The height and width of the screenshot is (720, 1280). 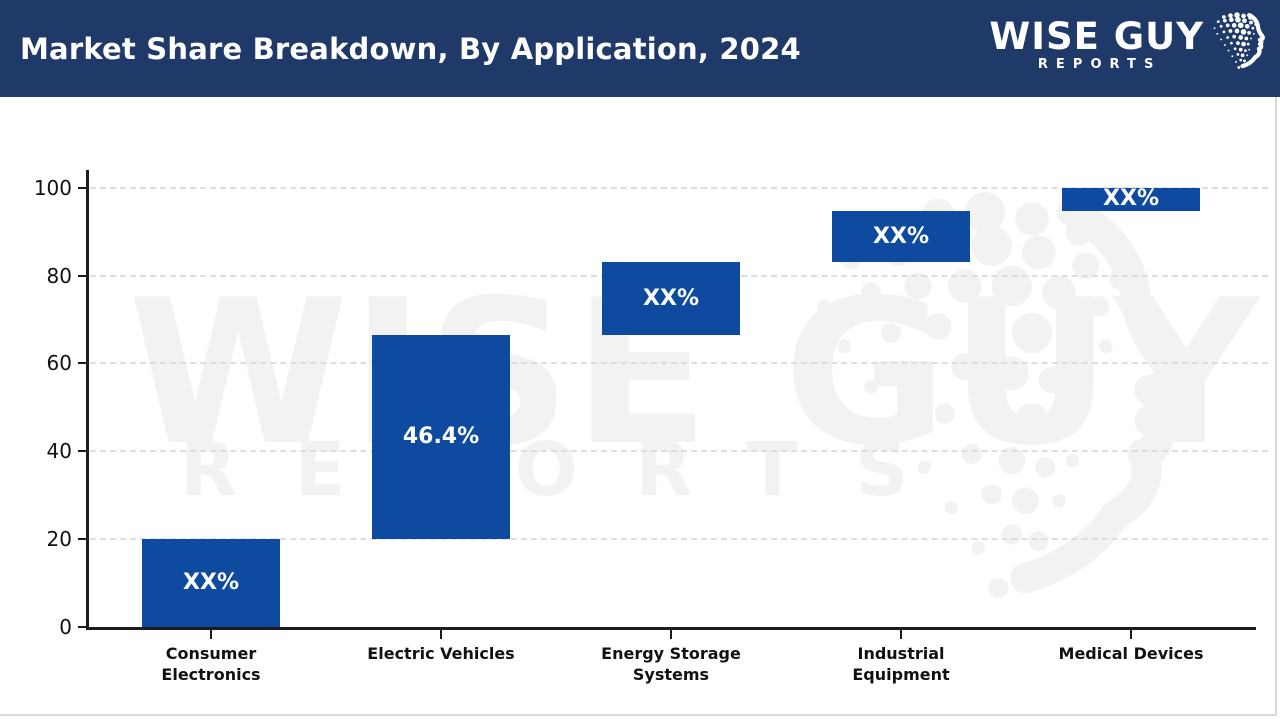 I want to click on y-tick-label-80: 80, so click(x=59, y=275).